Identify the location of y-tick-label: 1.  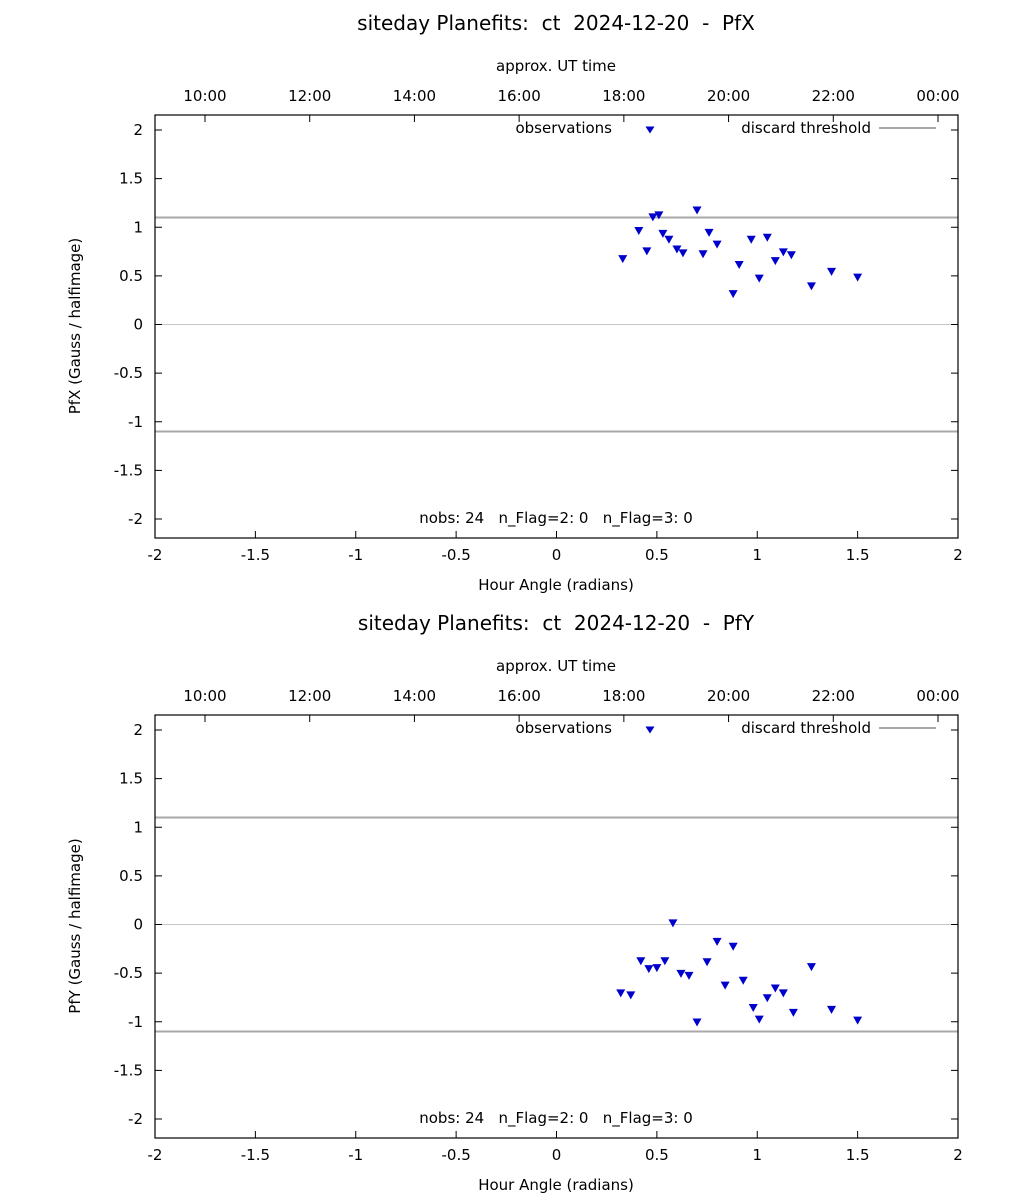
(138, 827).